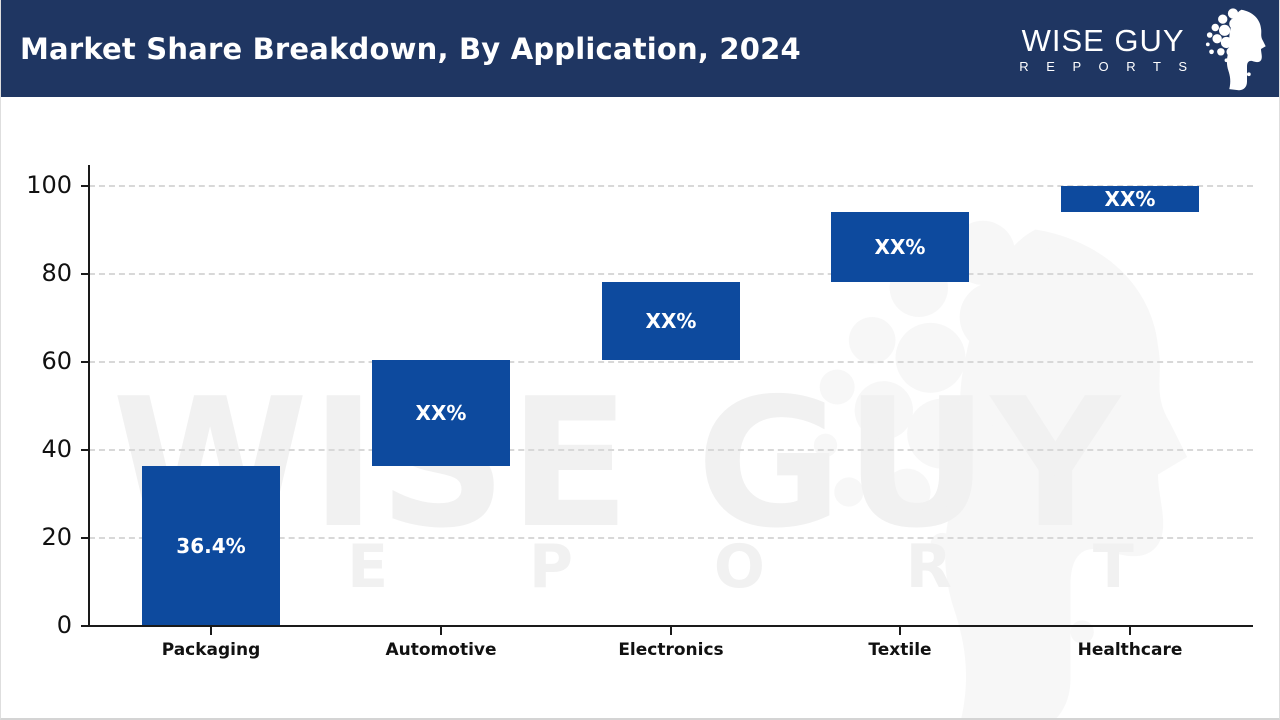 Image resolution: width=1280 pixels, height=720 pixels. I want to click on x-tick-automotive, so click(441, 631).